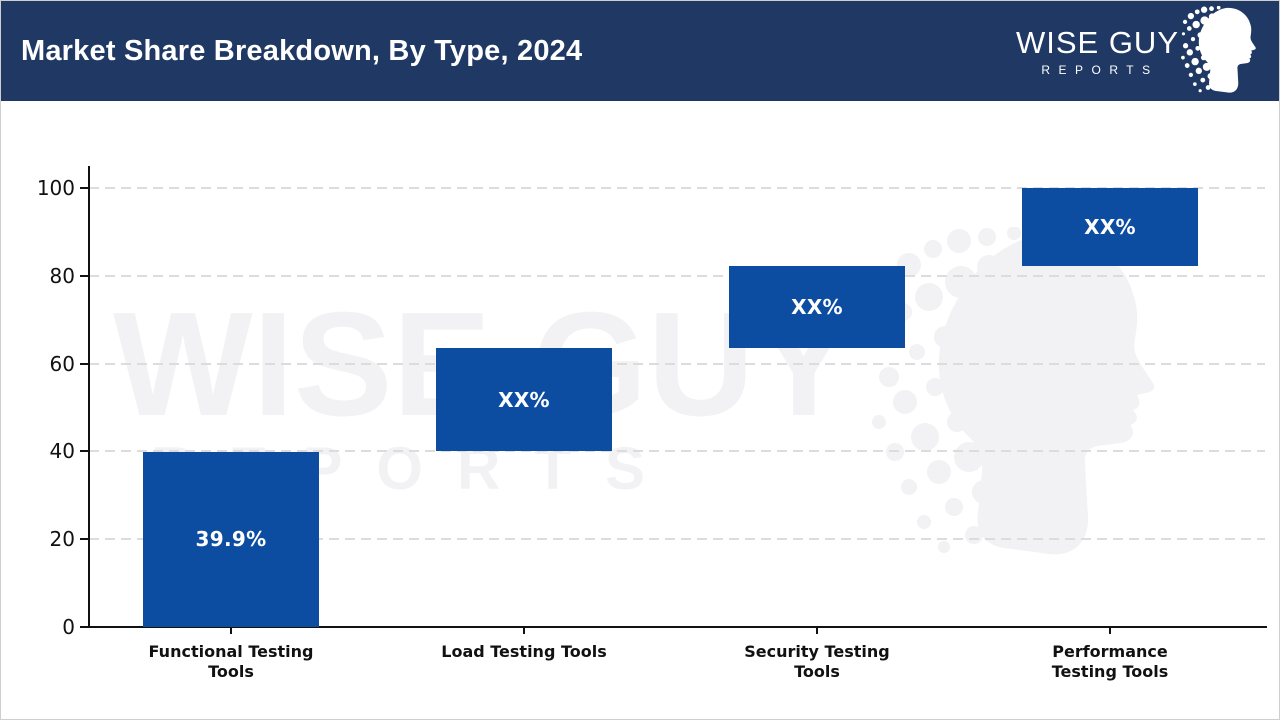  I want to click on bar-value-label-security-testing-tools: XX%, so click(817, 307).